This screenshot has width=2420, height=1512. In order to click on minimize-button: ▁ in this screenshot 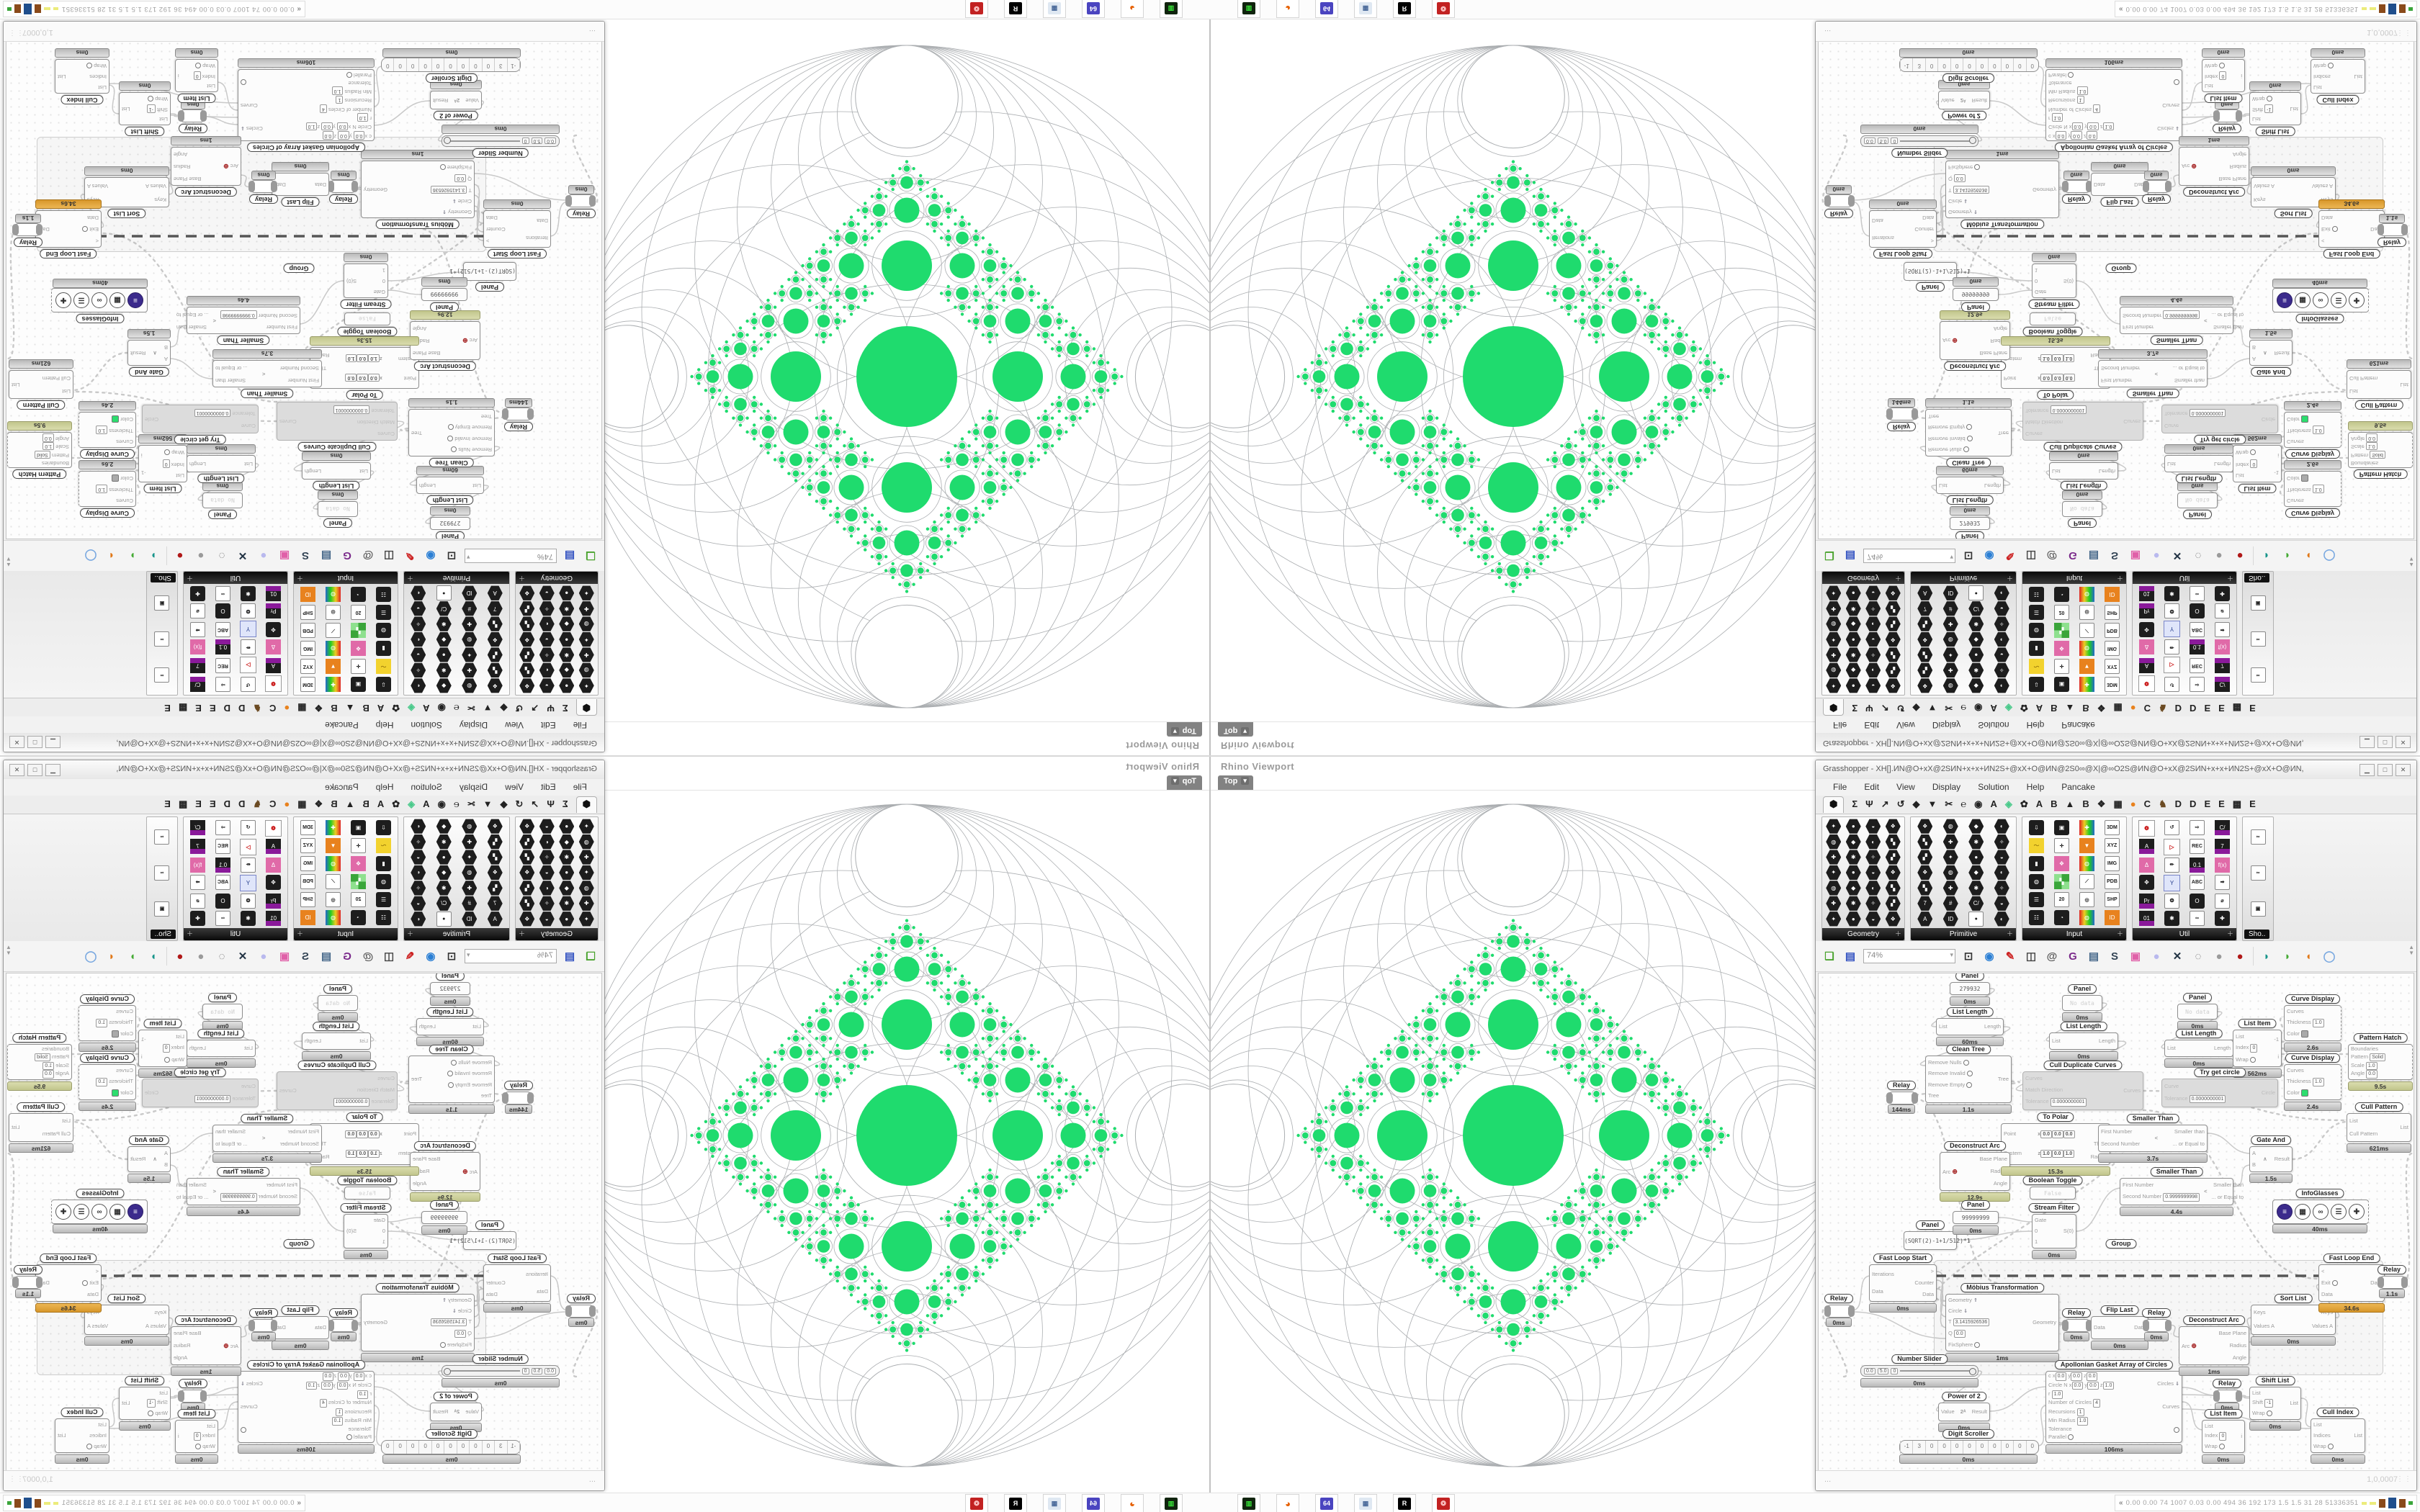, I will do `click(53, 770)`.